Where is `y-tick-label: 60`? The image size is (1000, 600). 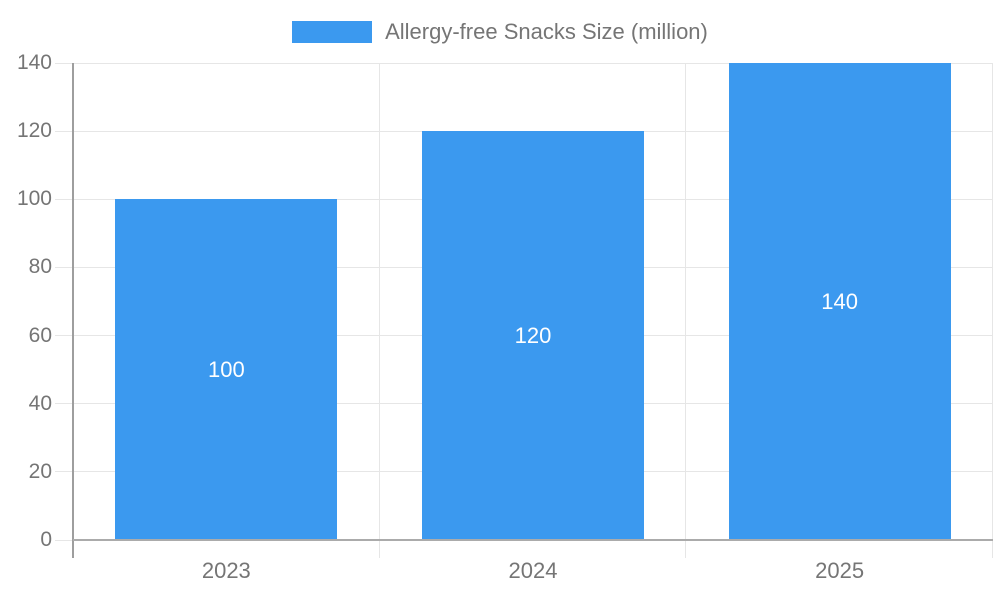 y-tick-label: 60 is located at coordinates (40, 335).